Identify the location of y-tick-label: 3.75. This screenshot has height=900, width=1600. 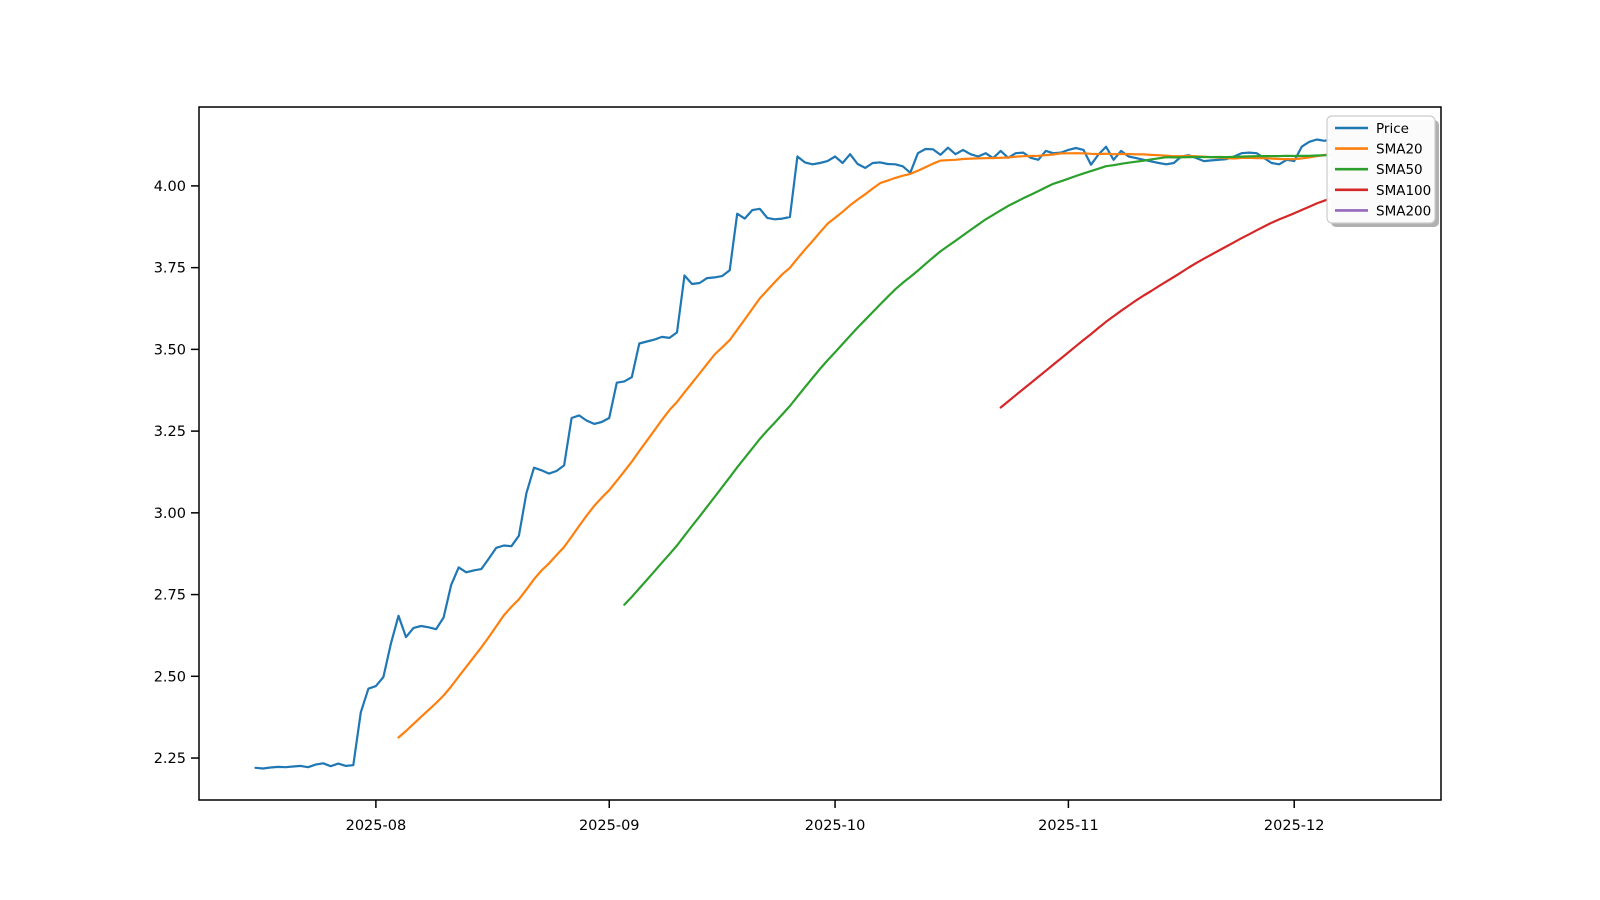
(170, 269).